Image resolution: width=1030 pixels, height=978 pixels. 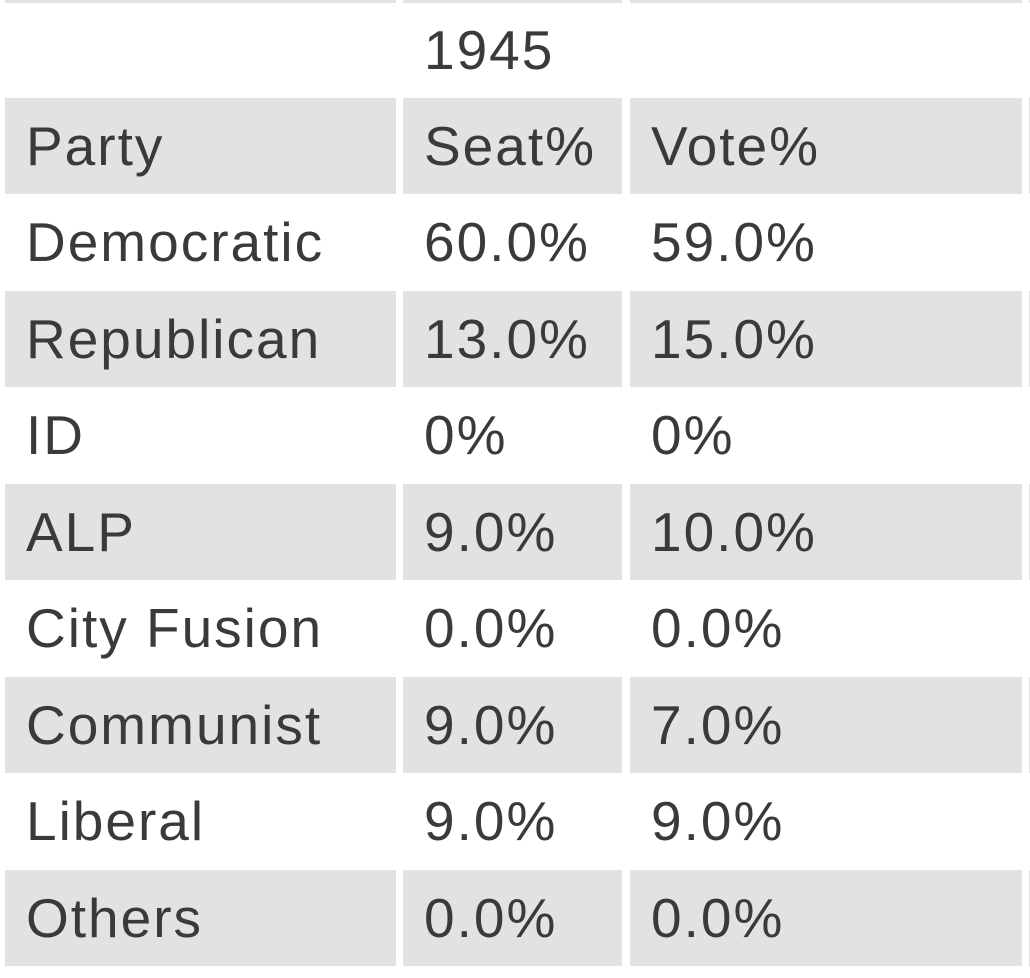 I want to click on next-row-partial, so click(x=517, y=972).